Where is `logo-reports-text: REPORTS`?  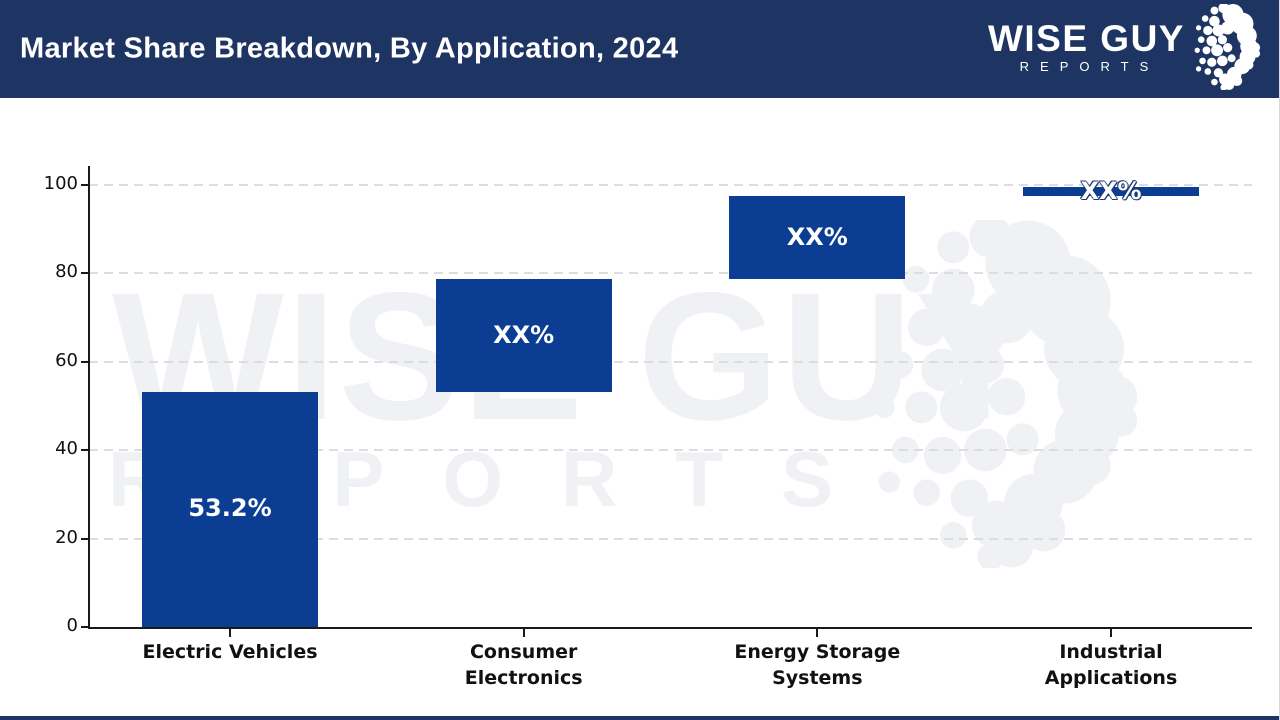 logo-reports-text: REPORTS is located at coordinates (1089, 67).